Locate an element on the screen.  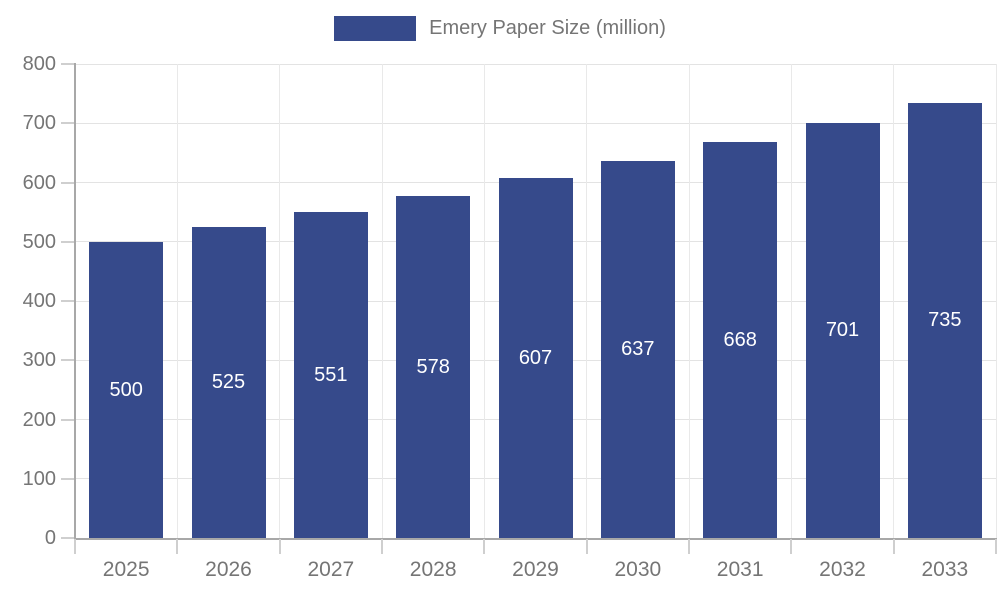
y-tick-label: 200 is located at coordinates (39, 419).